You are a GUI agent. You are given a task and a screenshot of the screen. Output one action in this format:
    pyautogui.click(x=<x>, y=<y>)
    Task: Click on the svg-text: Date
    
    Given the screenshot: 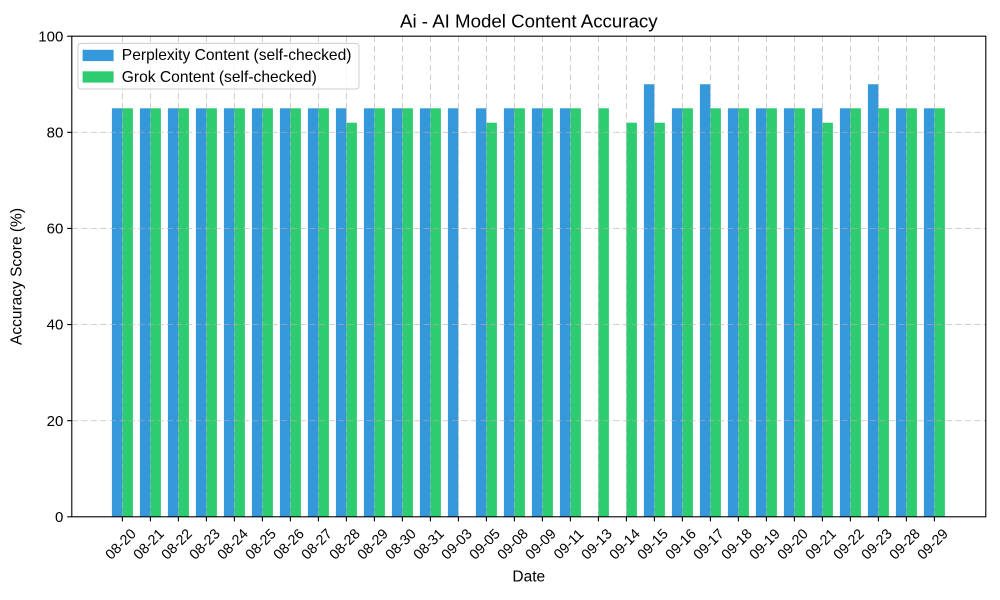 What is the action you would take?
    pyautogui.click(x=528, y=577)
    